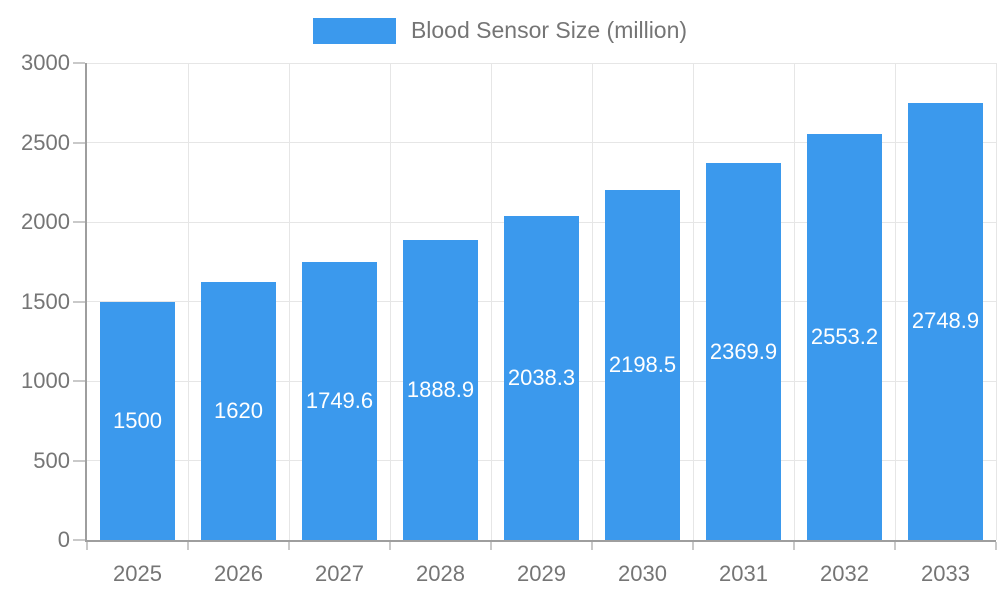 The height and width of the screenshot is (600, 1000). I want to click on bar-2030, so click(642, 365).